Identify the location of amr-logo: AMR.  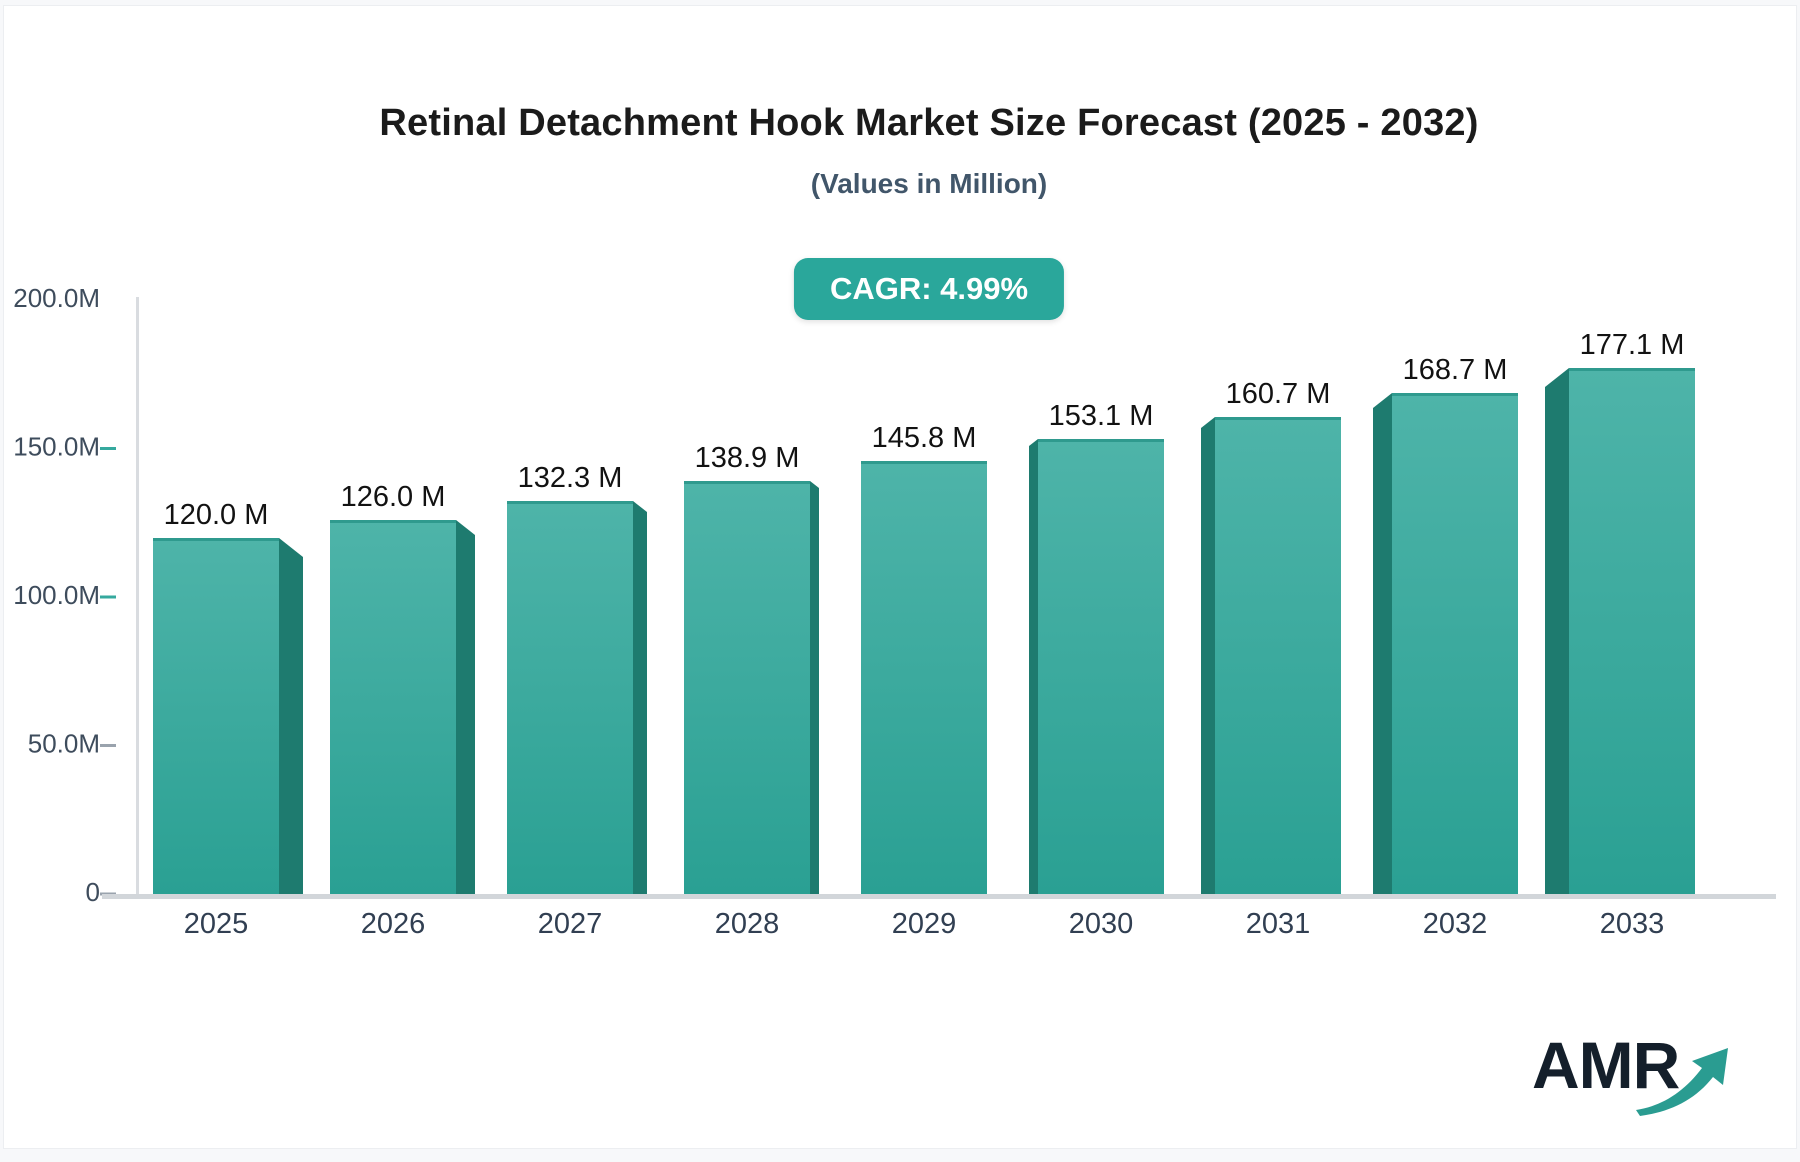
(1637, 1077).